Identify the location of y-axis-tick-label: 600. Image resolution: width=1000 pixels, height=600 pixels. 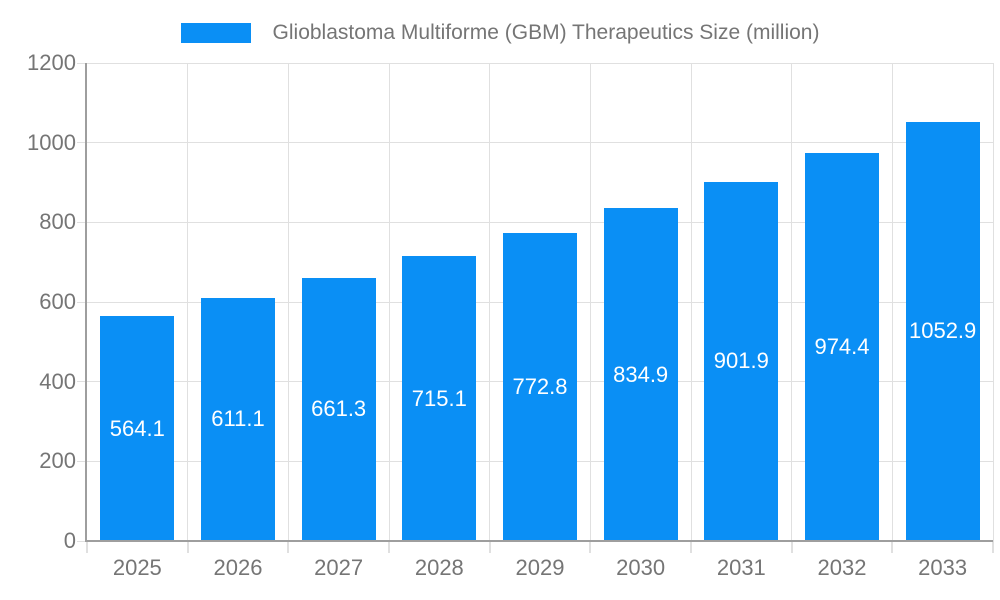
(57, 301).